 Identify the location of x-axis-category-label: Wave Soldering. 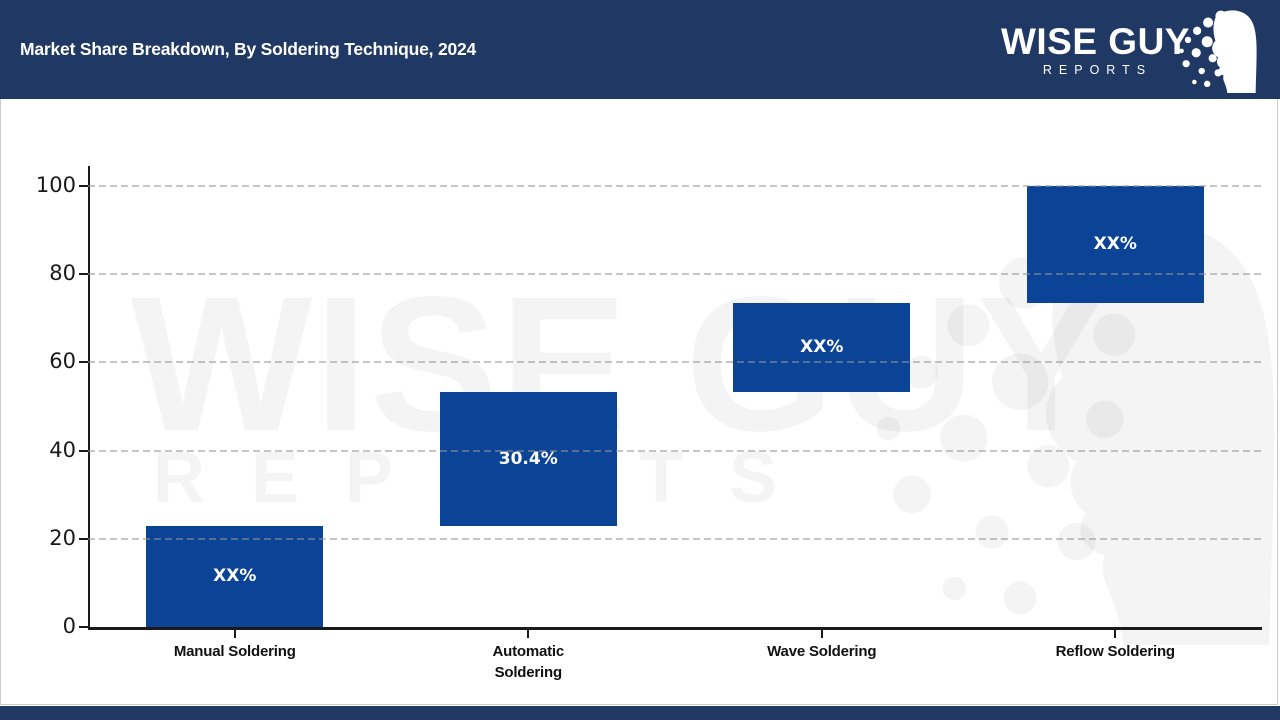
(822, 651).